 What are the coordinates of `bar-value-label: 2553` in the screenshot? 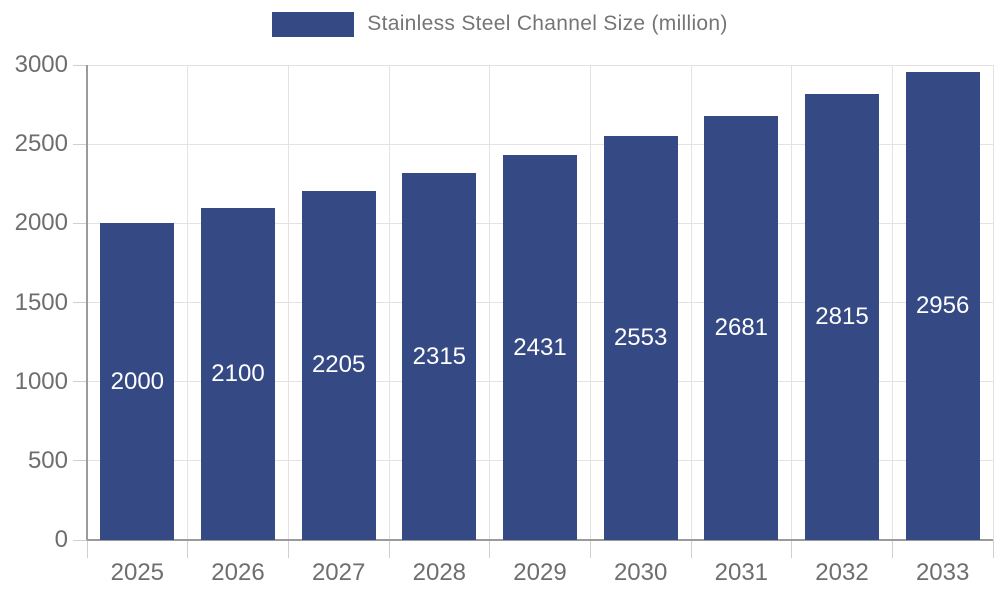 It's located at (640, 337).